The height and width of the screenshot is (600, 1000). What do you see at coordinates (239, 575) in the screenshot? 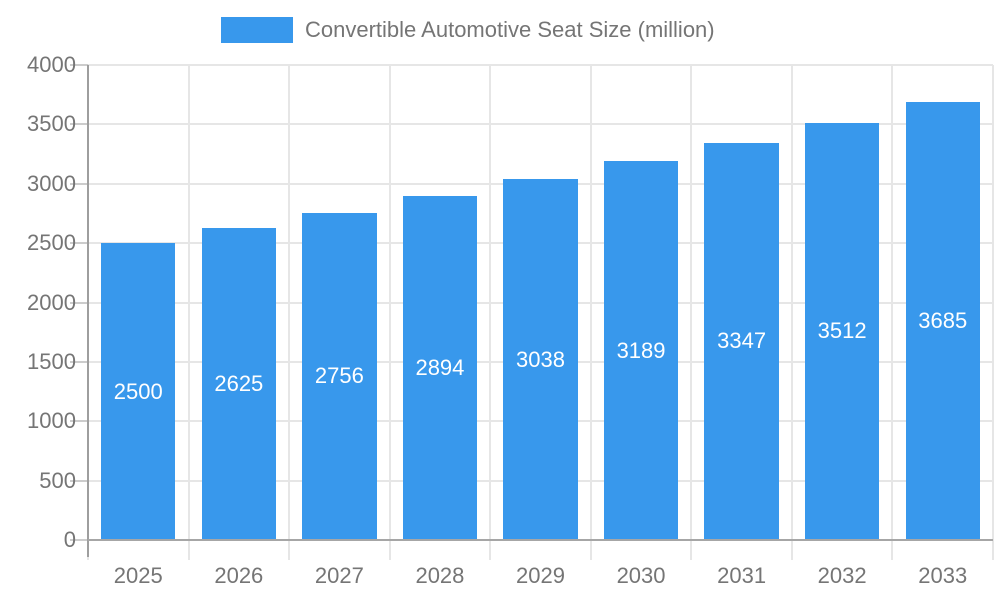
I see `x-axis-label: 2026` at bounding box center [239, 575].